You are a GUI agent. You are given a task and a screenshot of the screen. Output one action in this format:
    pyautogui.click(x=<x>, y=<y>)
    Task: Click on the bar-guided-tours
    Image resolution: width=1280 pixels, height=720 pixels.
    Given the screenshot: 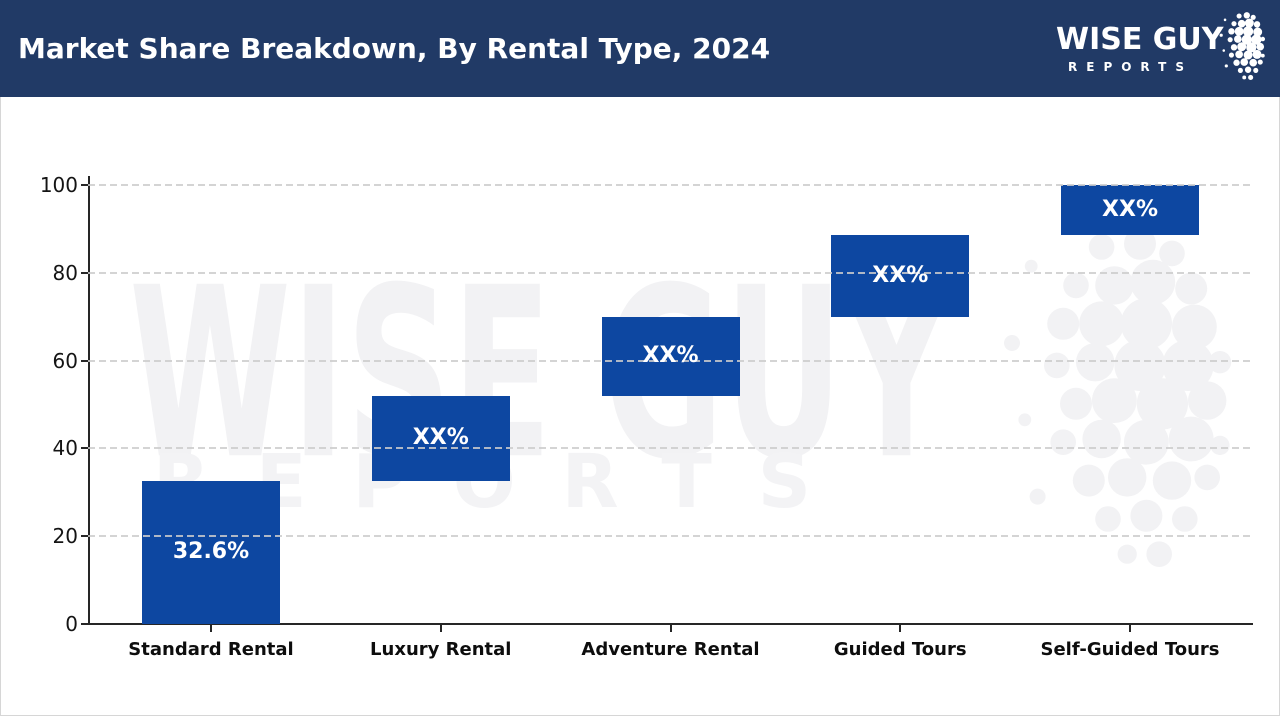 What is the action you would take?
    pyautogui.click(x=900, y=276)
    